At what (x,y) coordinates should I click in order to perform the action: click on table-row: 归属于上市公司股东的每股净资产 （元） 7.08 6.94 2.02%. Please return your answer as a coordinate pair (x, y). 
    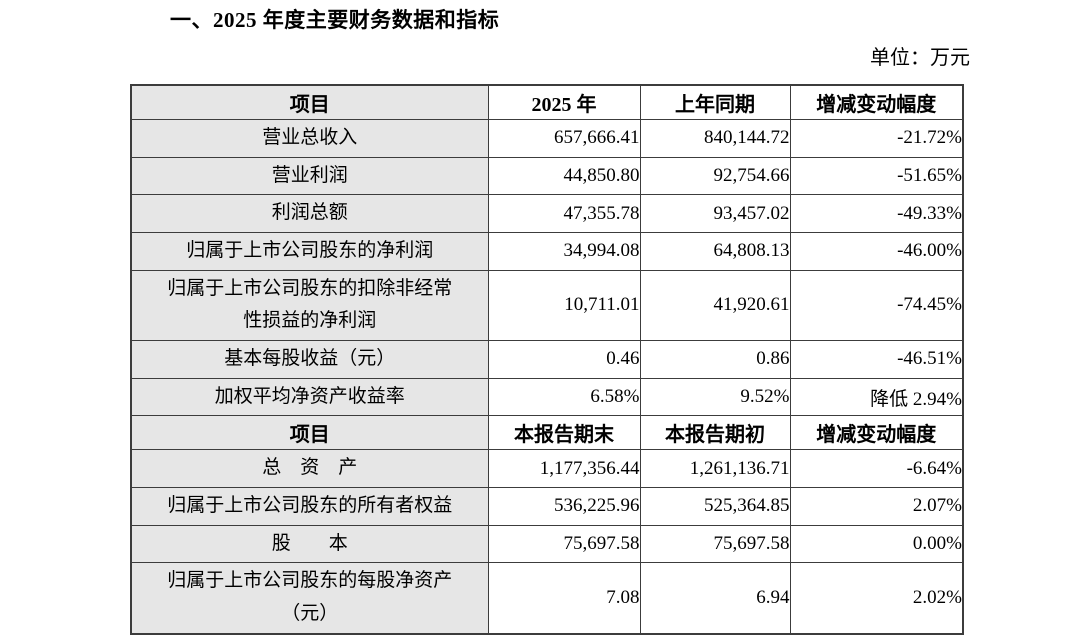
    Looking at the image, I should click on (547, 598).